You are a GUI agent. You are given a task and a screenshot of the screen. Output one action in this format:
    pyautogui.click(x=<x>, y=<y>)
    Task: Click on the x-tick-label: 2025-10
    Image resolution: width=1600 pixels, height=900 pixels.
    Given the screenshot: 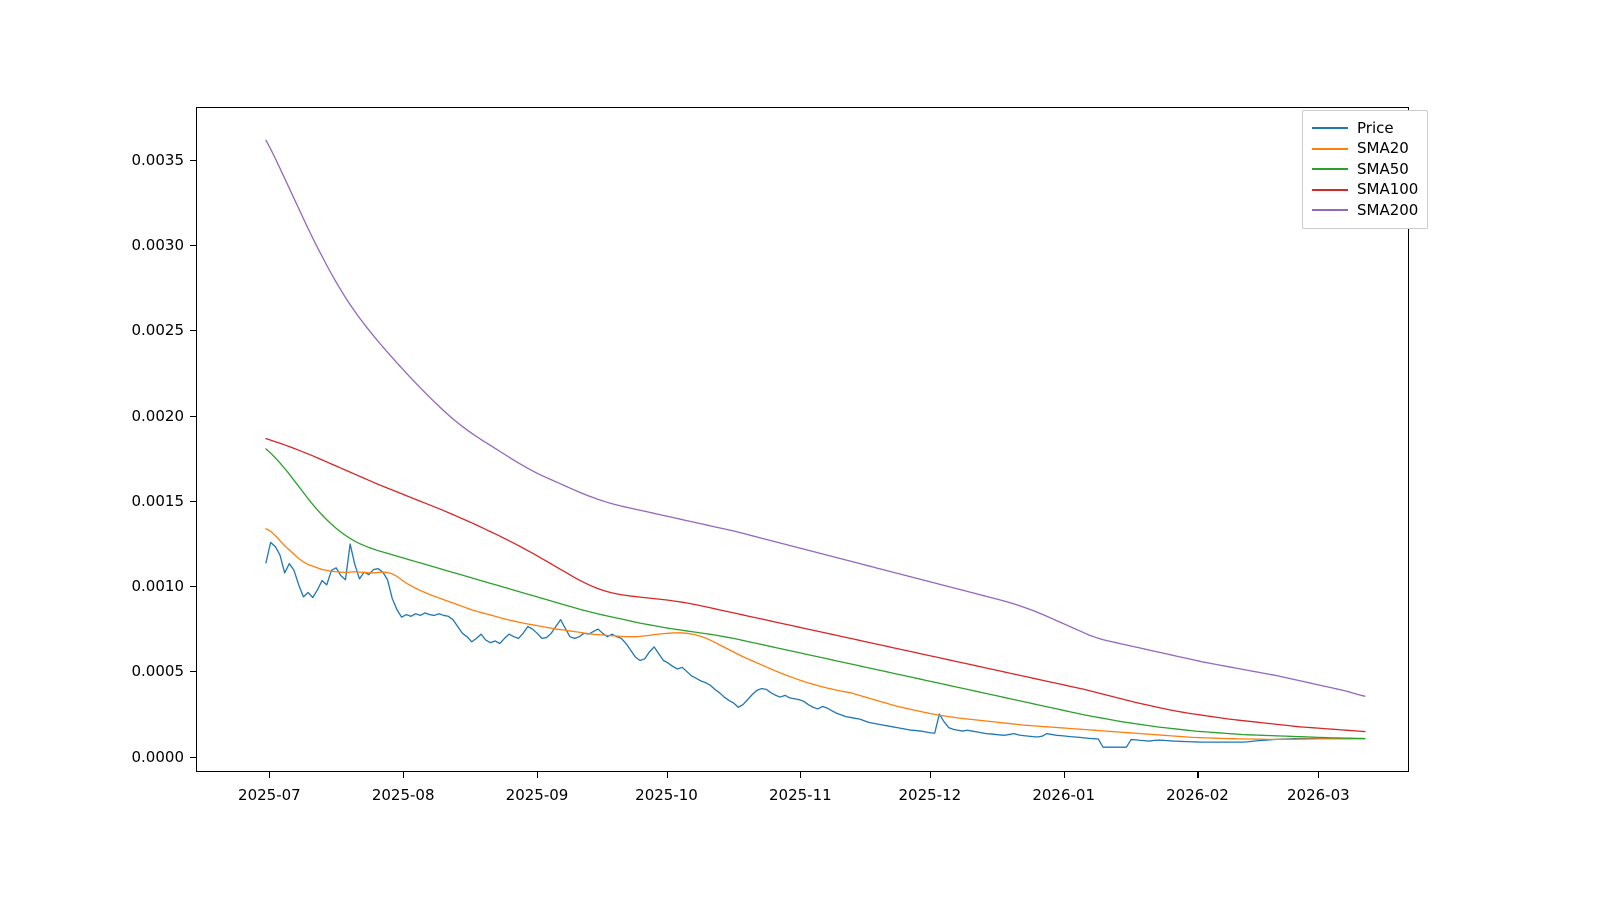 What is the action you would take?
    pyautogui.click(x=666, y=795)
    